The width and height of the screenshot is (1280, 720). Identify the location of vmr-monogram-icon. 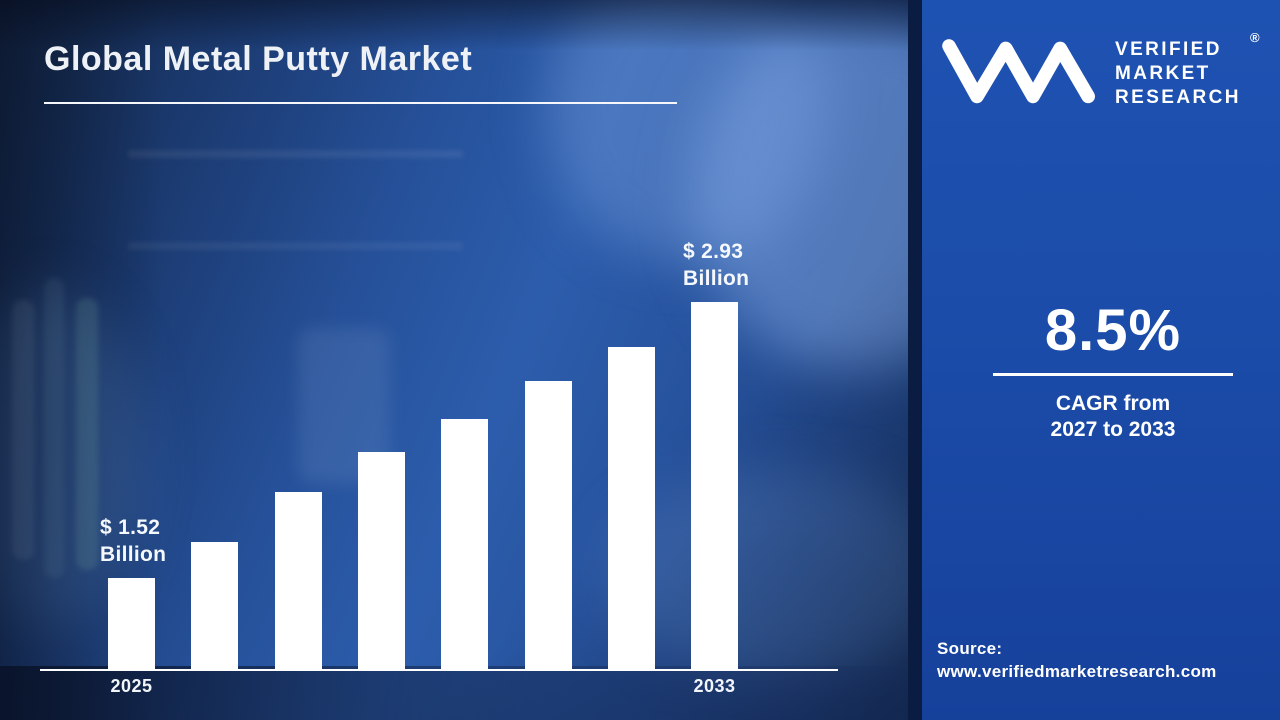
(1018, 71).